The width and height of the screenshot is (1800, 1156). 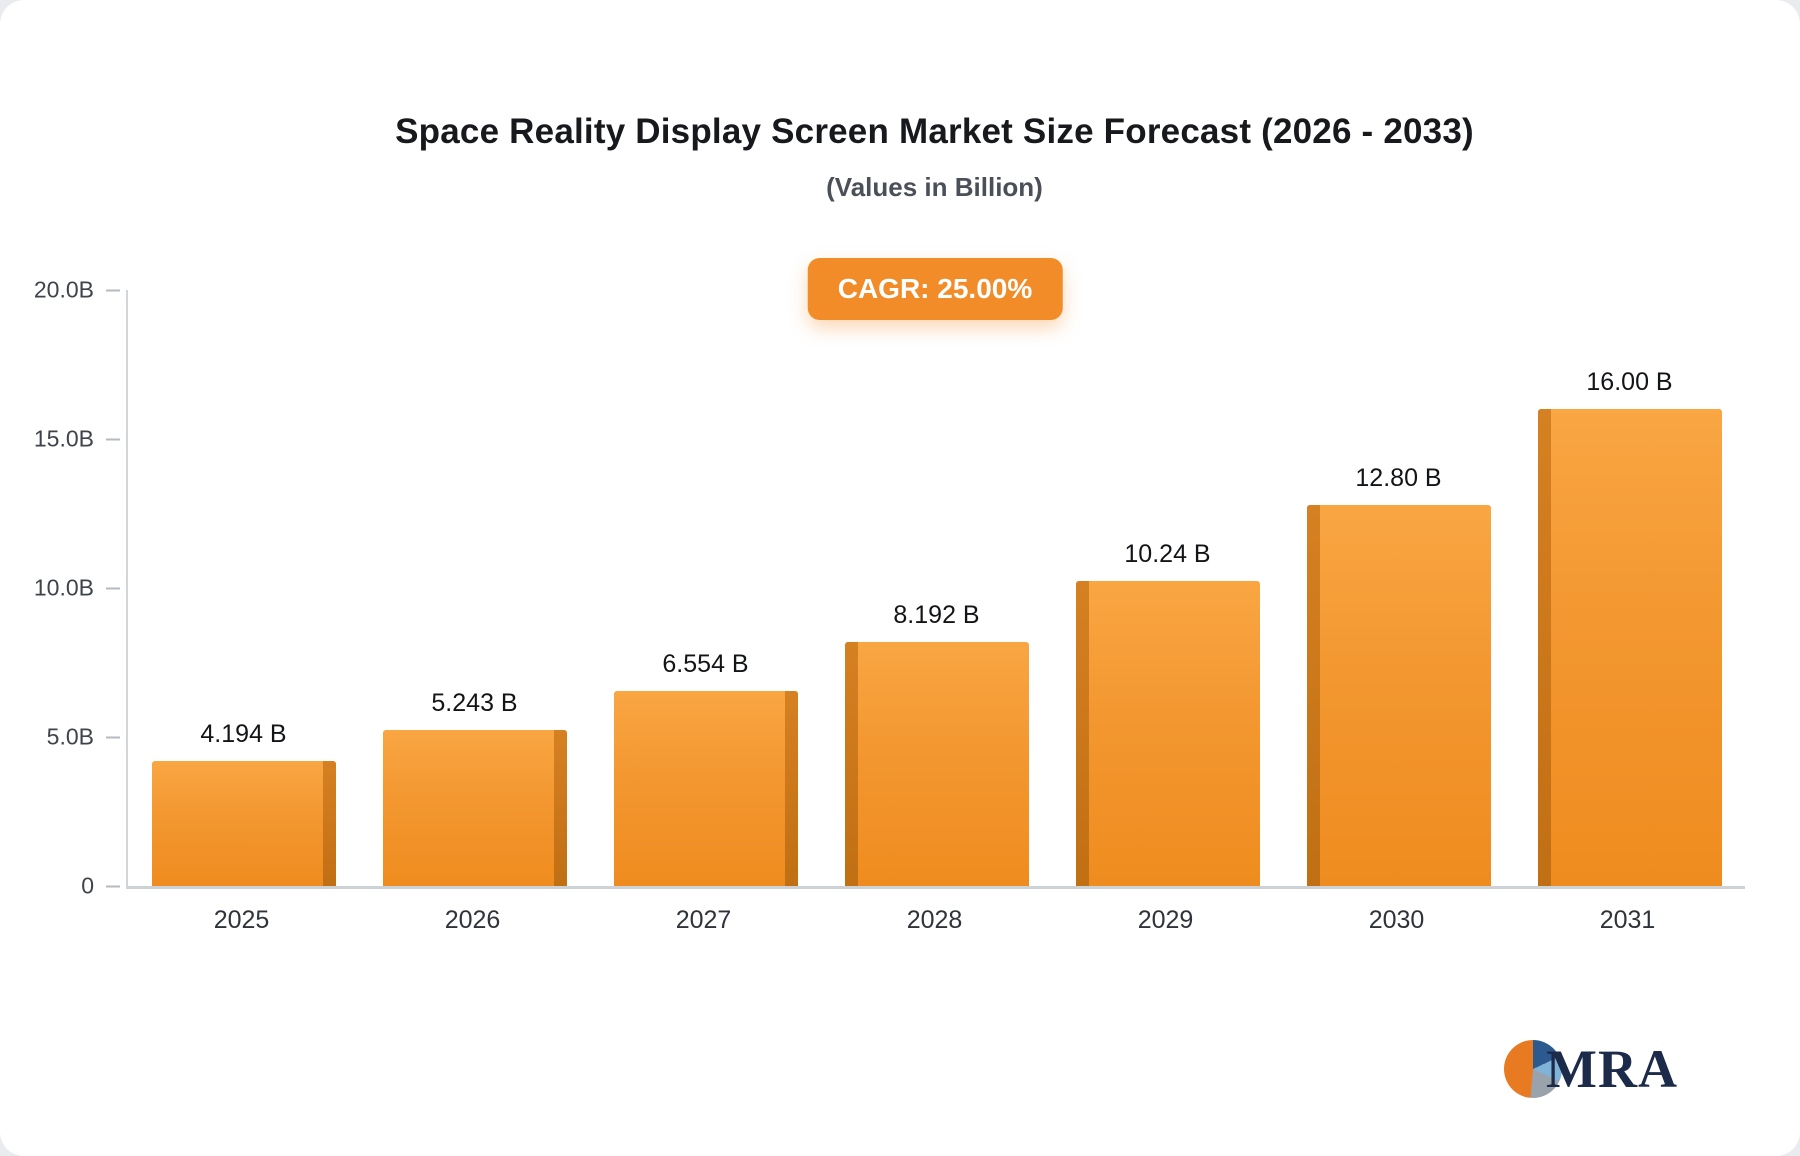 What do you see at coordinates (100, 886) in the screenshot?
I see `y-tick: 0` at bounding box center [100, 886].